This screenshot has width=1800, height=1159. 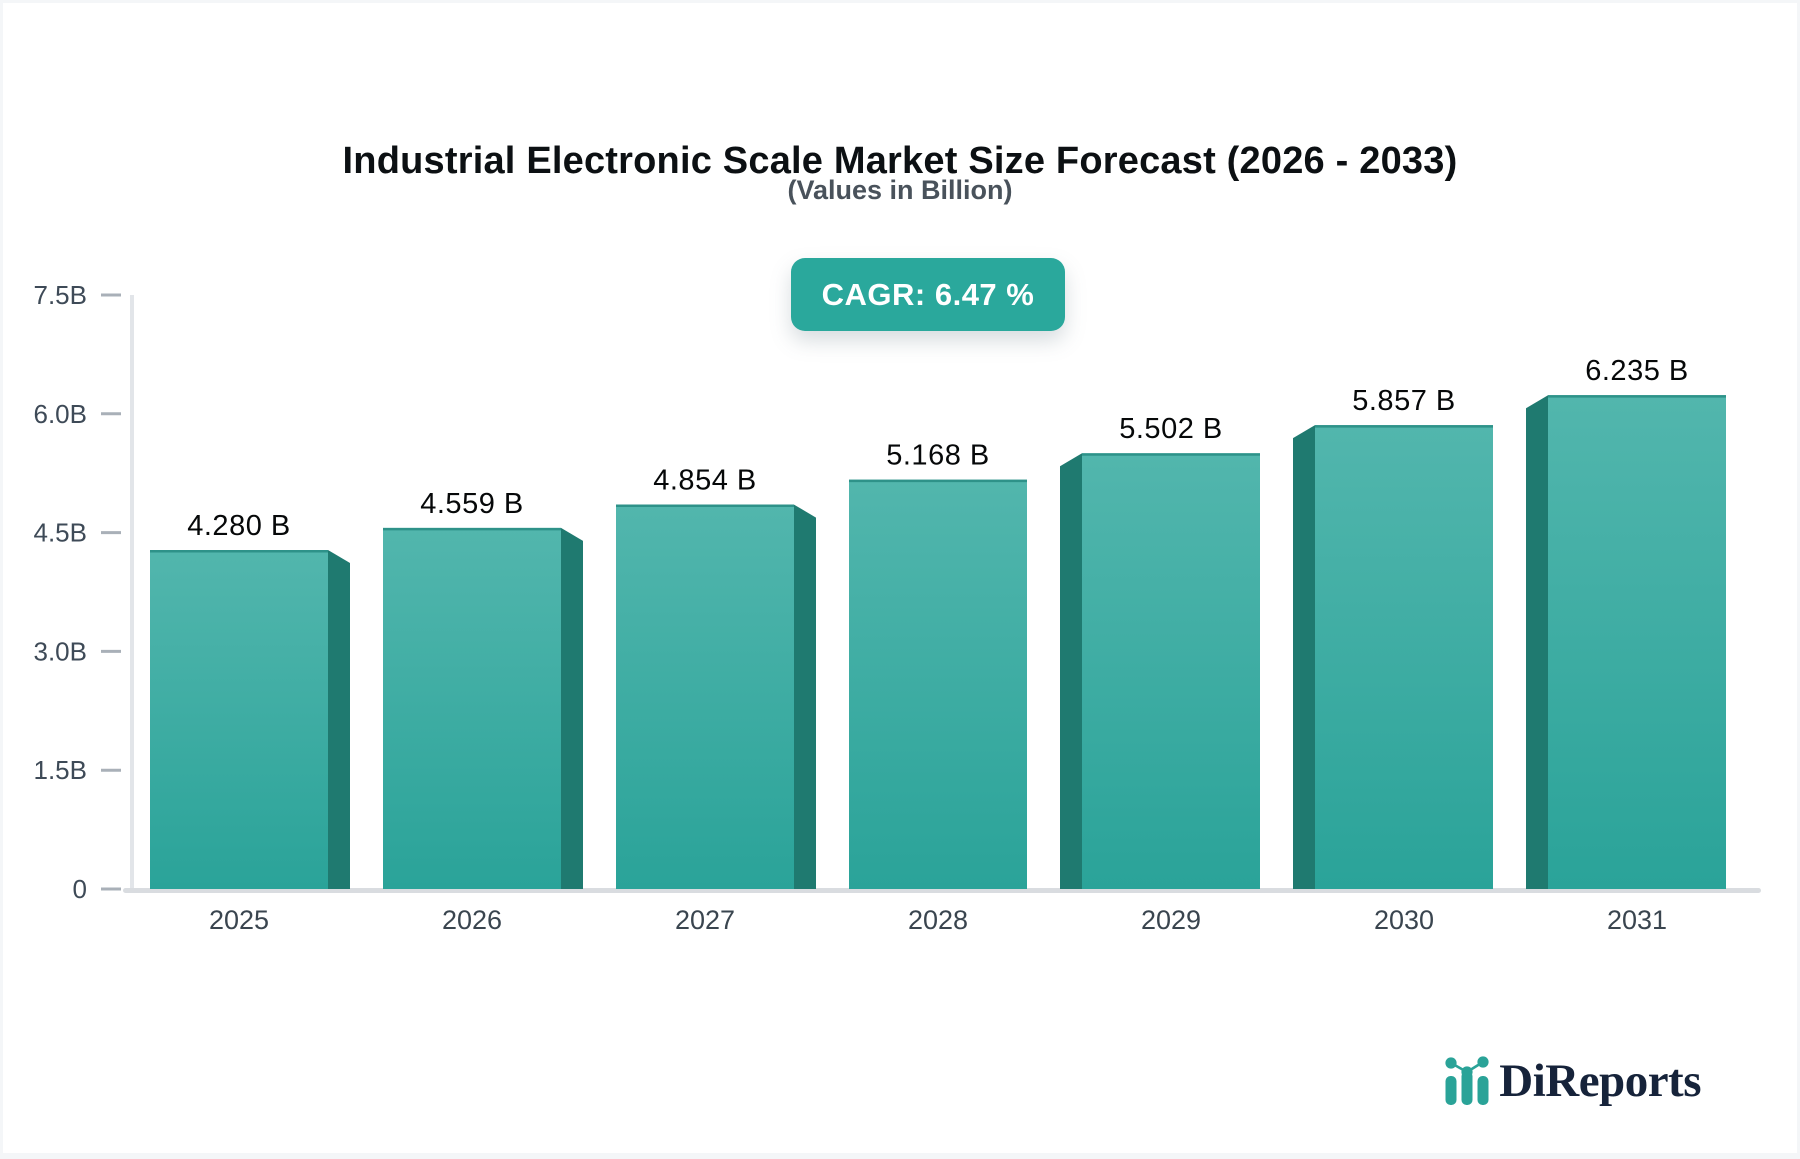 I want to click on y-axis-tick-label: 0, so click(x=80, y=889).